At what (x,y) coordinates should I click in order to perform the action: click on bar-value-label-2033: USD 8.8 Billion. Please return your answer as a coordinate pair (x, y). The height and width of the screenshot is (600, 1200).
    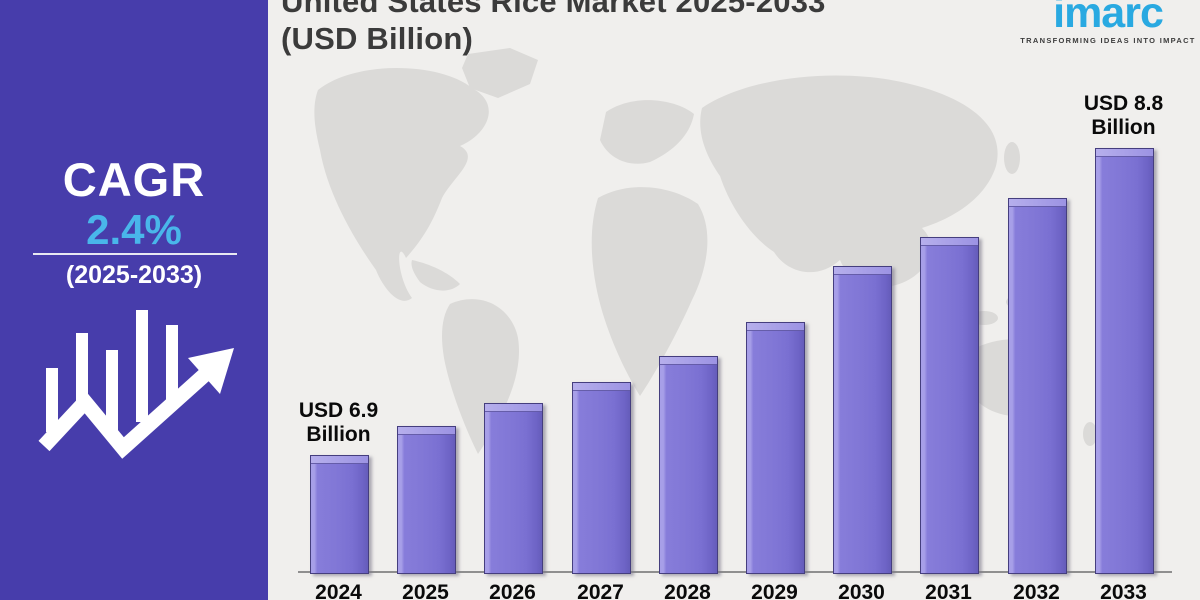
    Looking at the image, I should click on (1124, 116).